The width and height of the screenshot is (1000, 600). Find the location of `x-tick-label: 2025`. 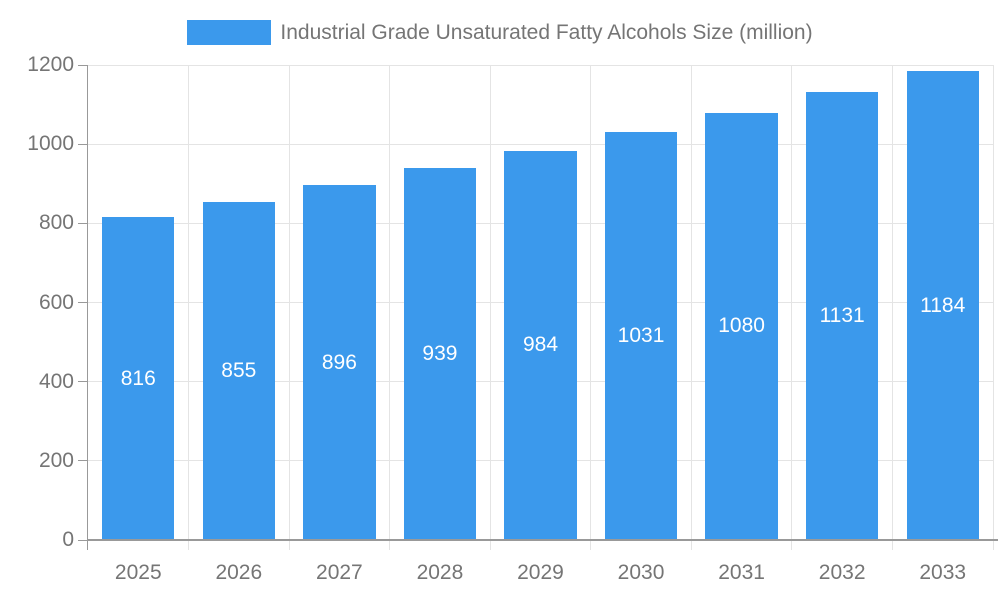

x-tick-label: 2025 is located at coordinates (138, 572).